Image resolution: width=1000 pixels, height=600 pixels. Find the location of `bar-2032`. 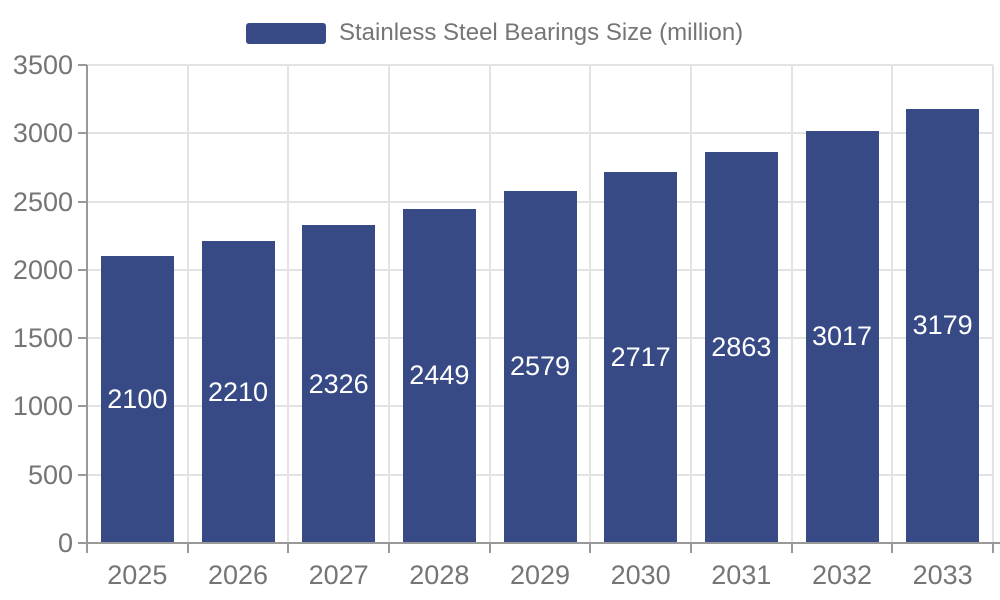

bar-2032 is located at coordinates (842, 336).